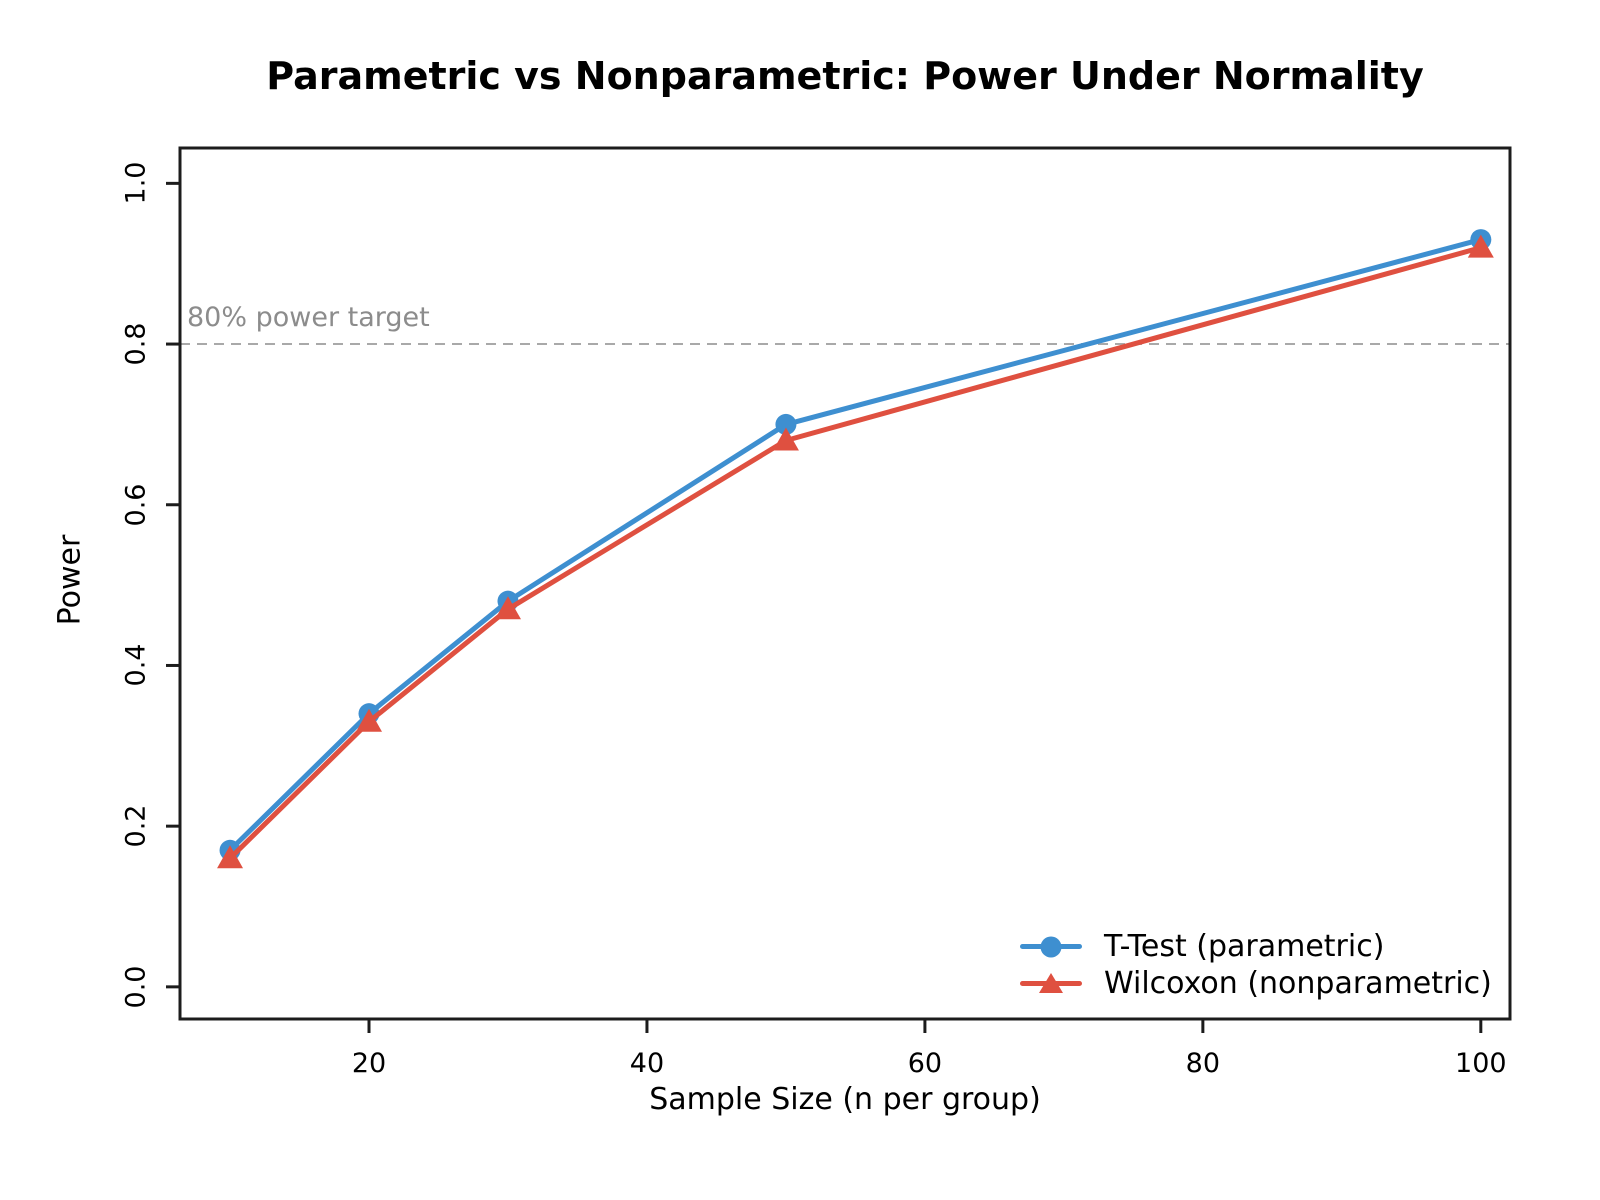  I want to click on legend-marker-ttest, so click(1051, 947).